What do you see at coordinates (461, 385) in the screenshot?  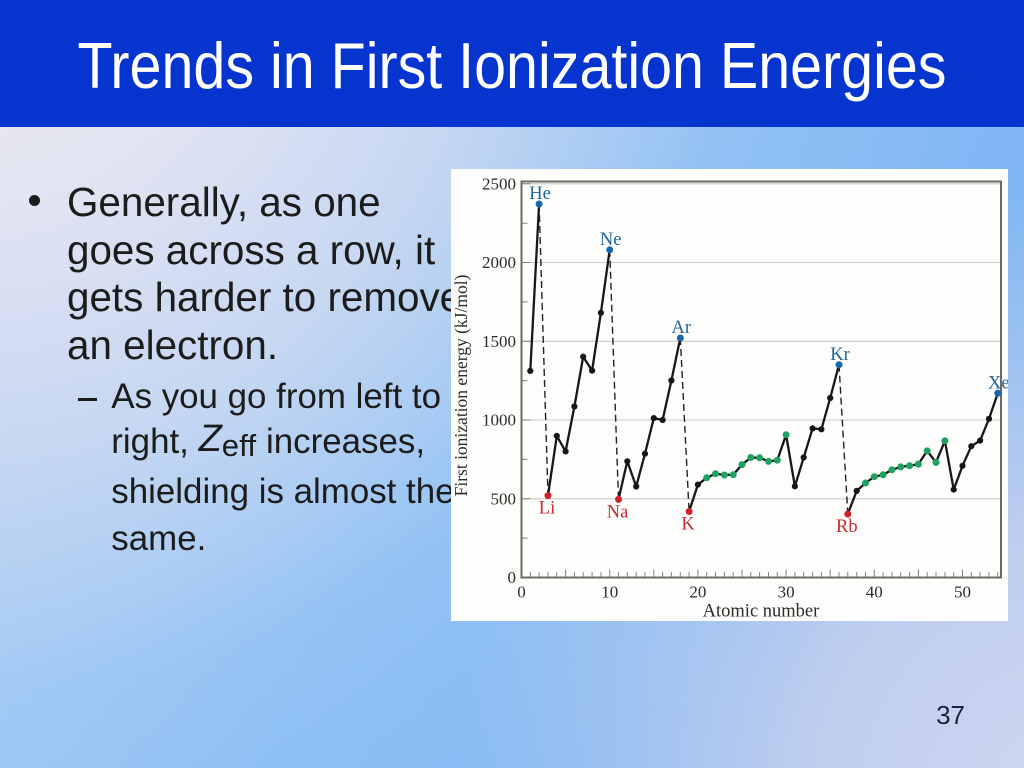 I see `svg-text:First ionization energy (kJ/mo: First ionization energy (kJ/mol)` at bounding box center [461, 385].